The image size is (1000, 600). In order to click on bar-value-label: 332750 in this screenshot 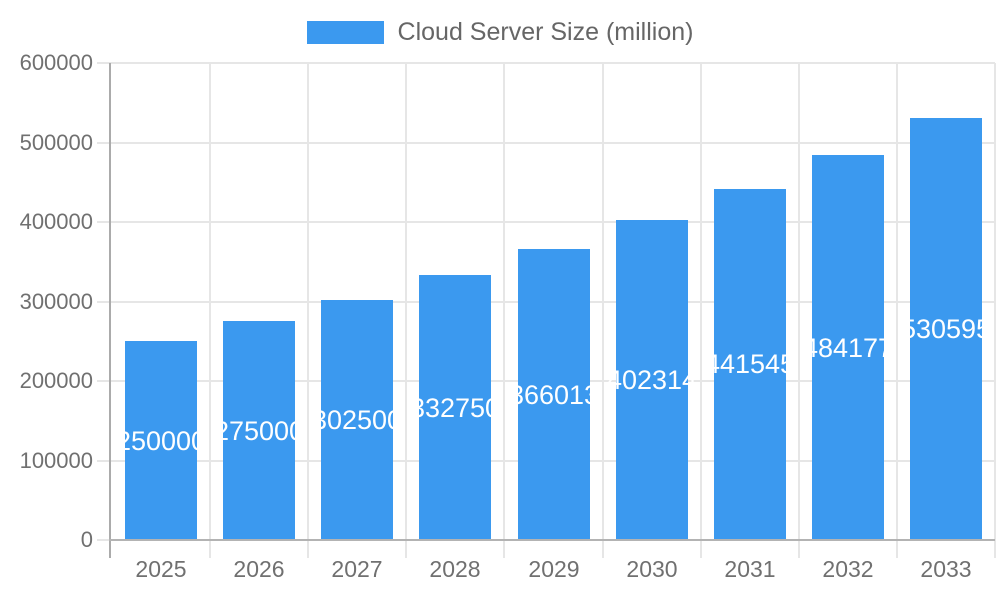, I will do `click(455, 408)`.